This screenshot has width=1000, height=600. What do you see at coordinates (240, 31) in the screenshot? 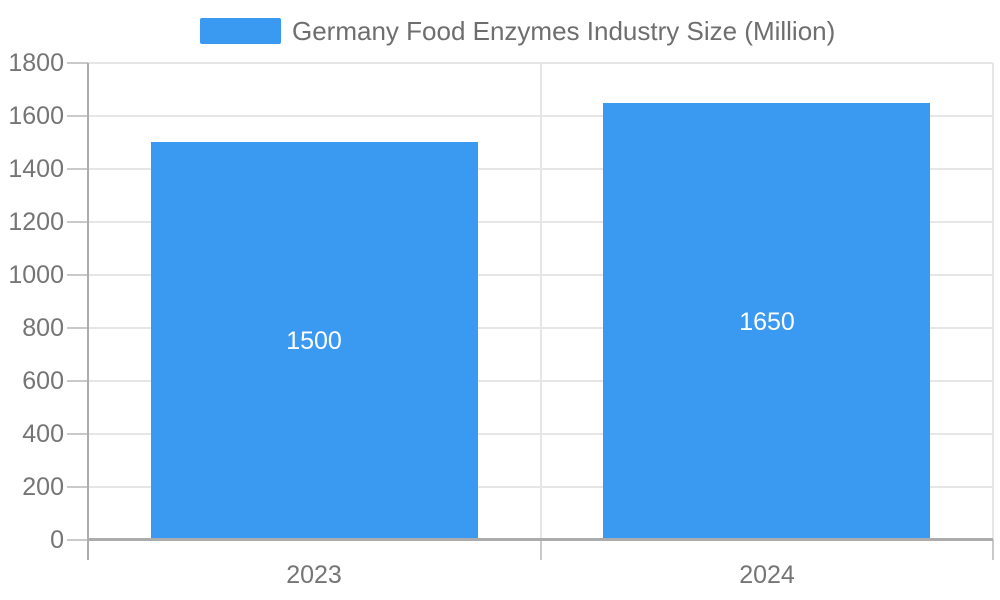
I see `legend-swatch` at bounding box center [240, 31].